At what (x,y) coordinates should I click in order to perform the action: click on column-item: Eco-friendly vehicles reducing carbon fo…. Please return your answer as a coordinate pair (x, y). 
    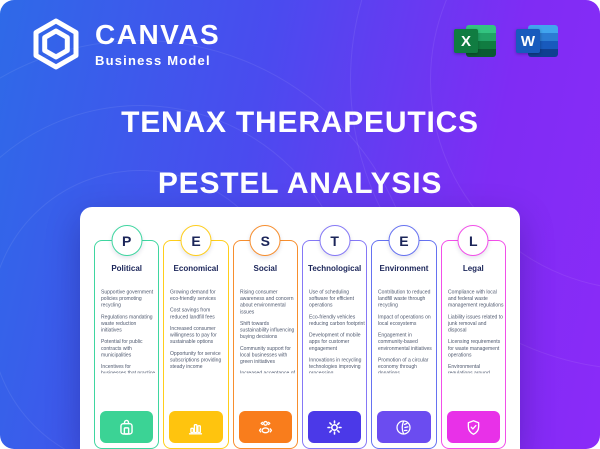
    Looking at the image, I should click on (336, 320).